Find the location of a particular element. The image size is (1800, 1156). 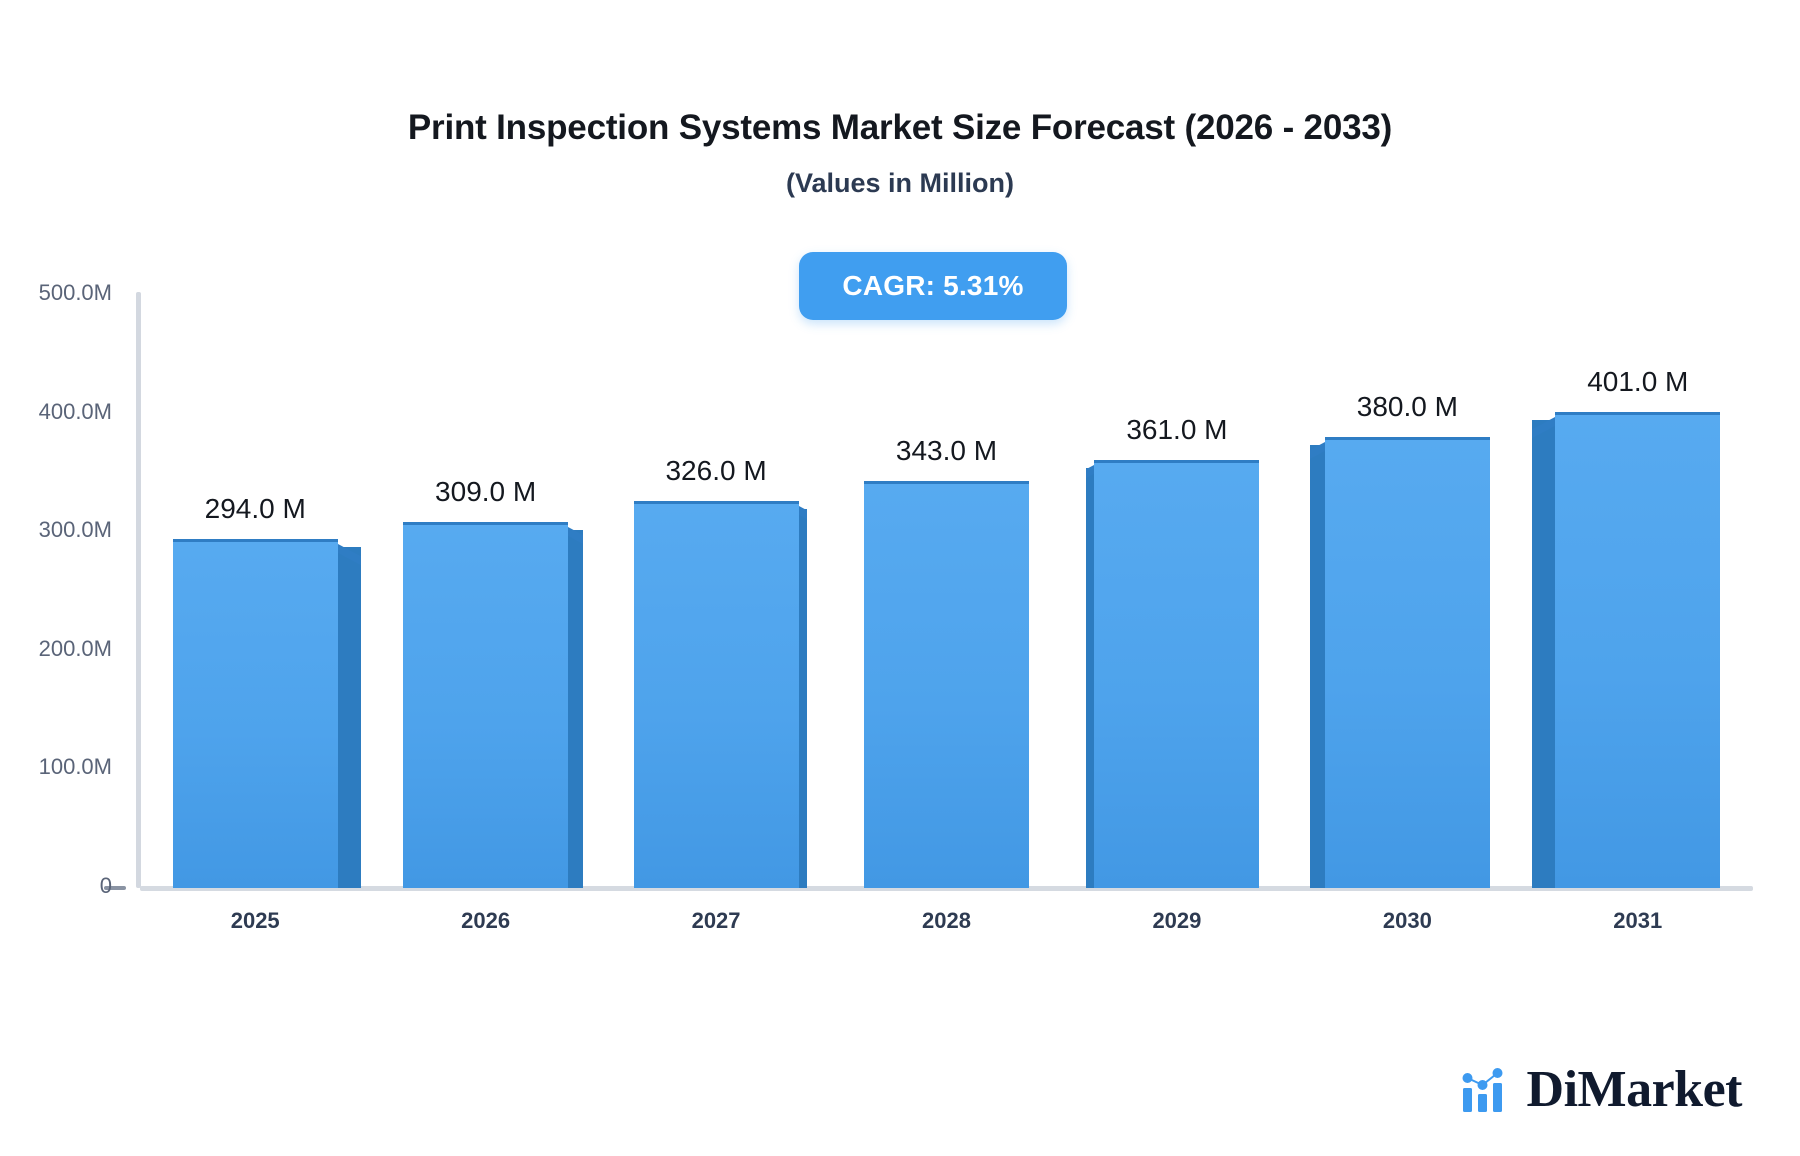

y-axis-tick-500.0M: 500.0M is located at coordinates (75, 292).